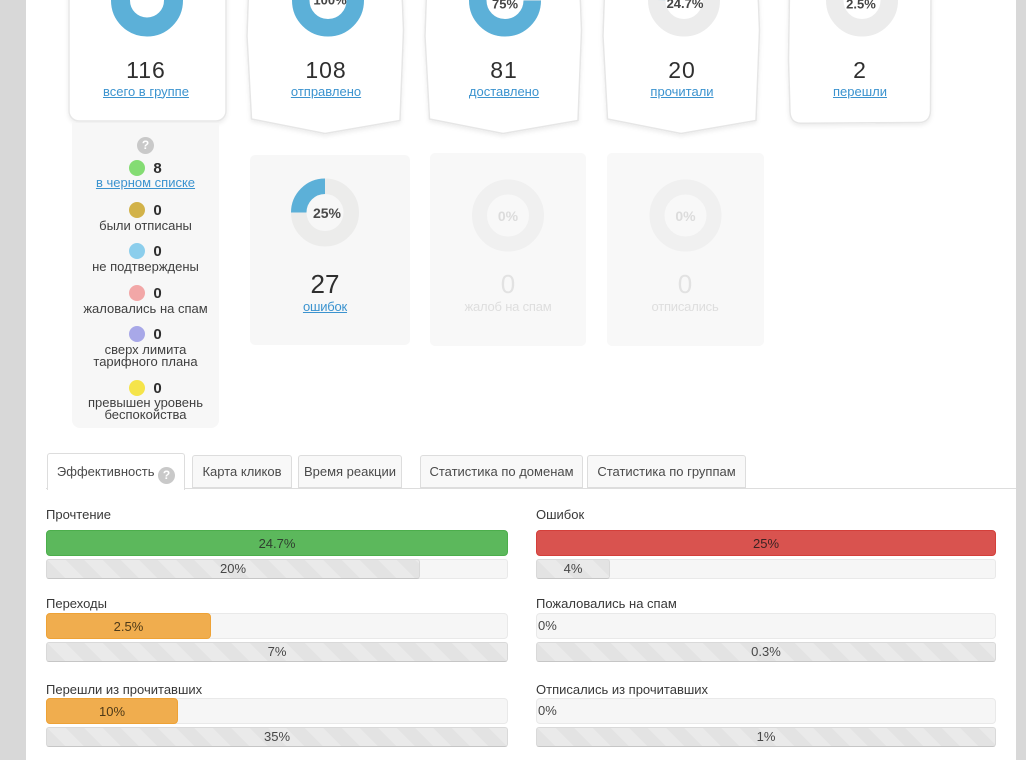  What do you see at coordinates (685, 5) in the screenshot?
I see `svg-text: 24.7%` at bounding box center [685, 5].